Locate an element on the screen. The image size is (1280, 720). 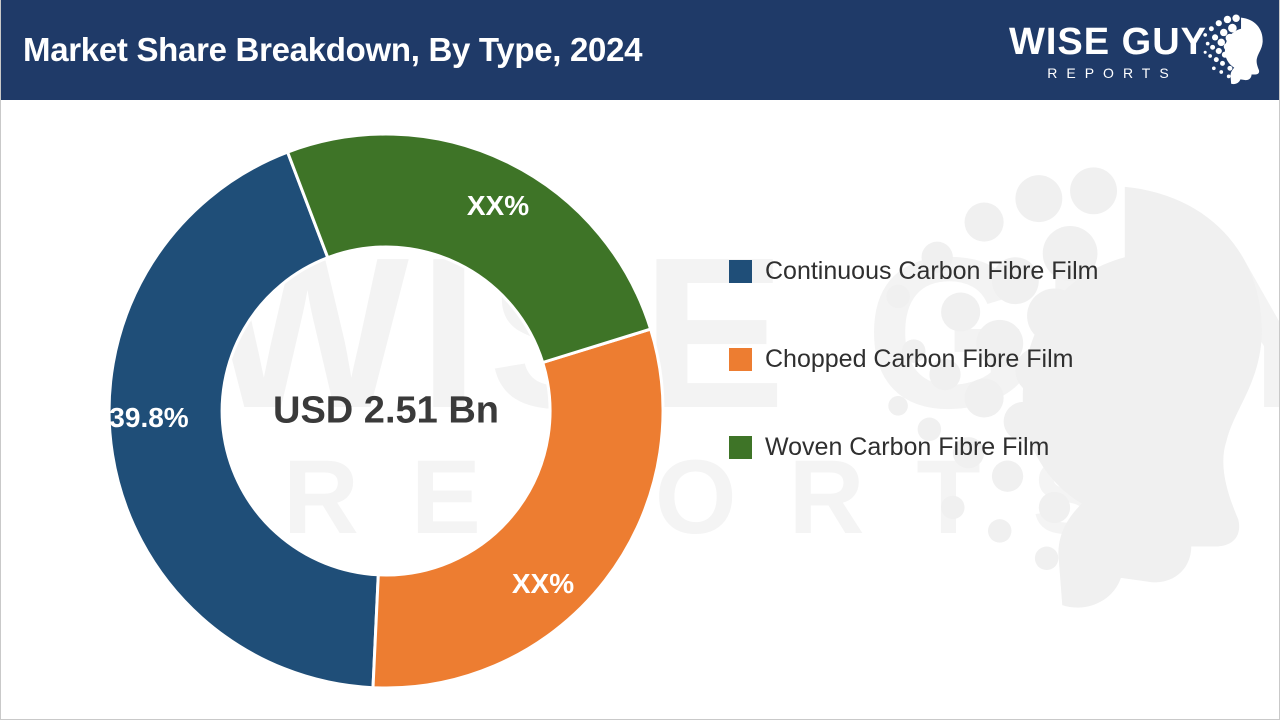
legend-item-chopped: Chopped Carbon Fibre Film is located at coordinates (913, 359).